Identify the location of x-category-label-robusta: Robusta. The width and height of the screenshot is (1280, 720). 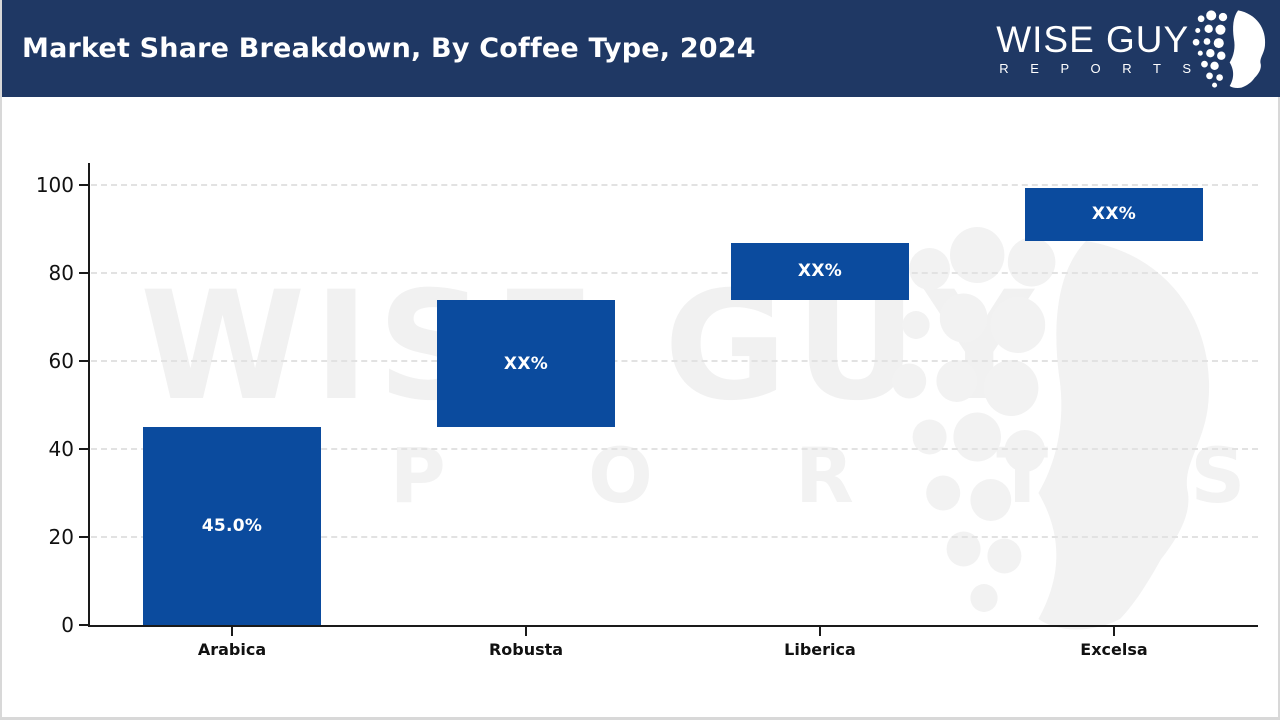
(526, 649).